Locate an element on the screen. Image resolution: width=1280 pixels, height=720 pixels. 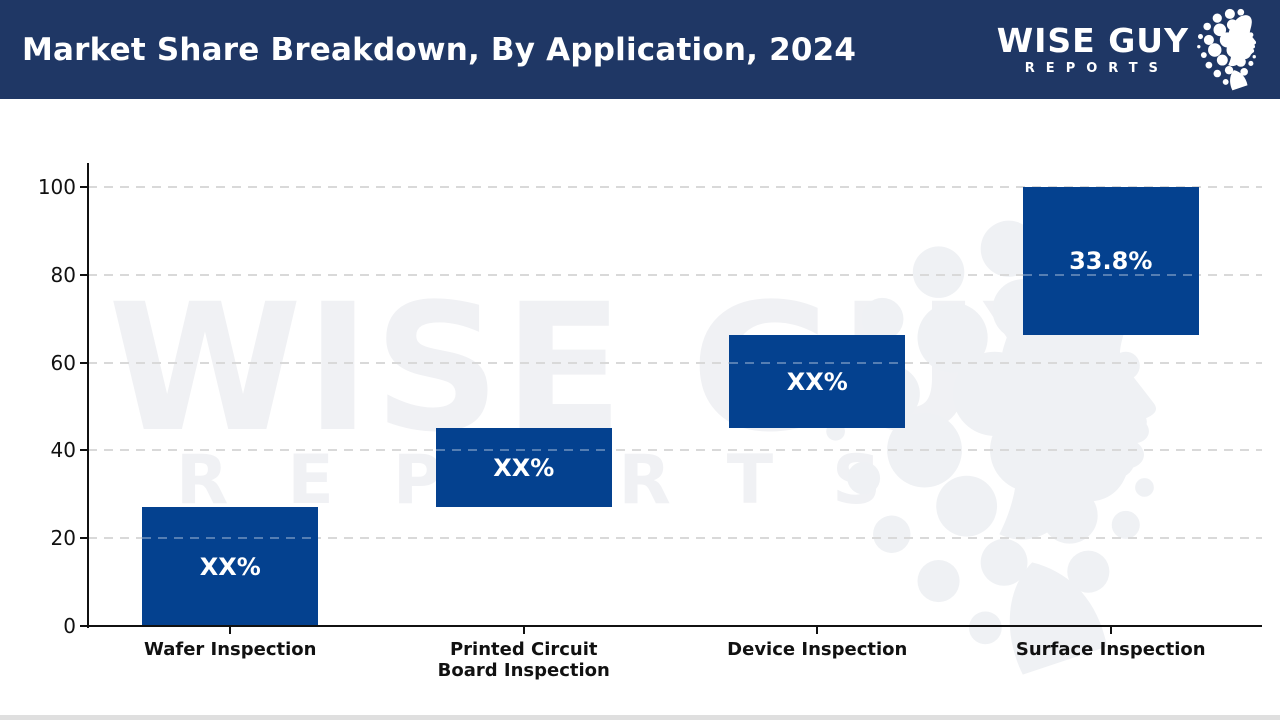
logo-text: WISE GUY REPORTS is located at coordinates (1093, 49).